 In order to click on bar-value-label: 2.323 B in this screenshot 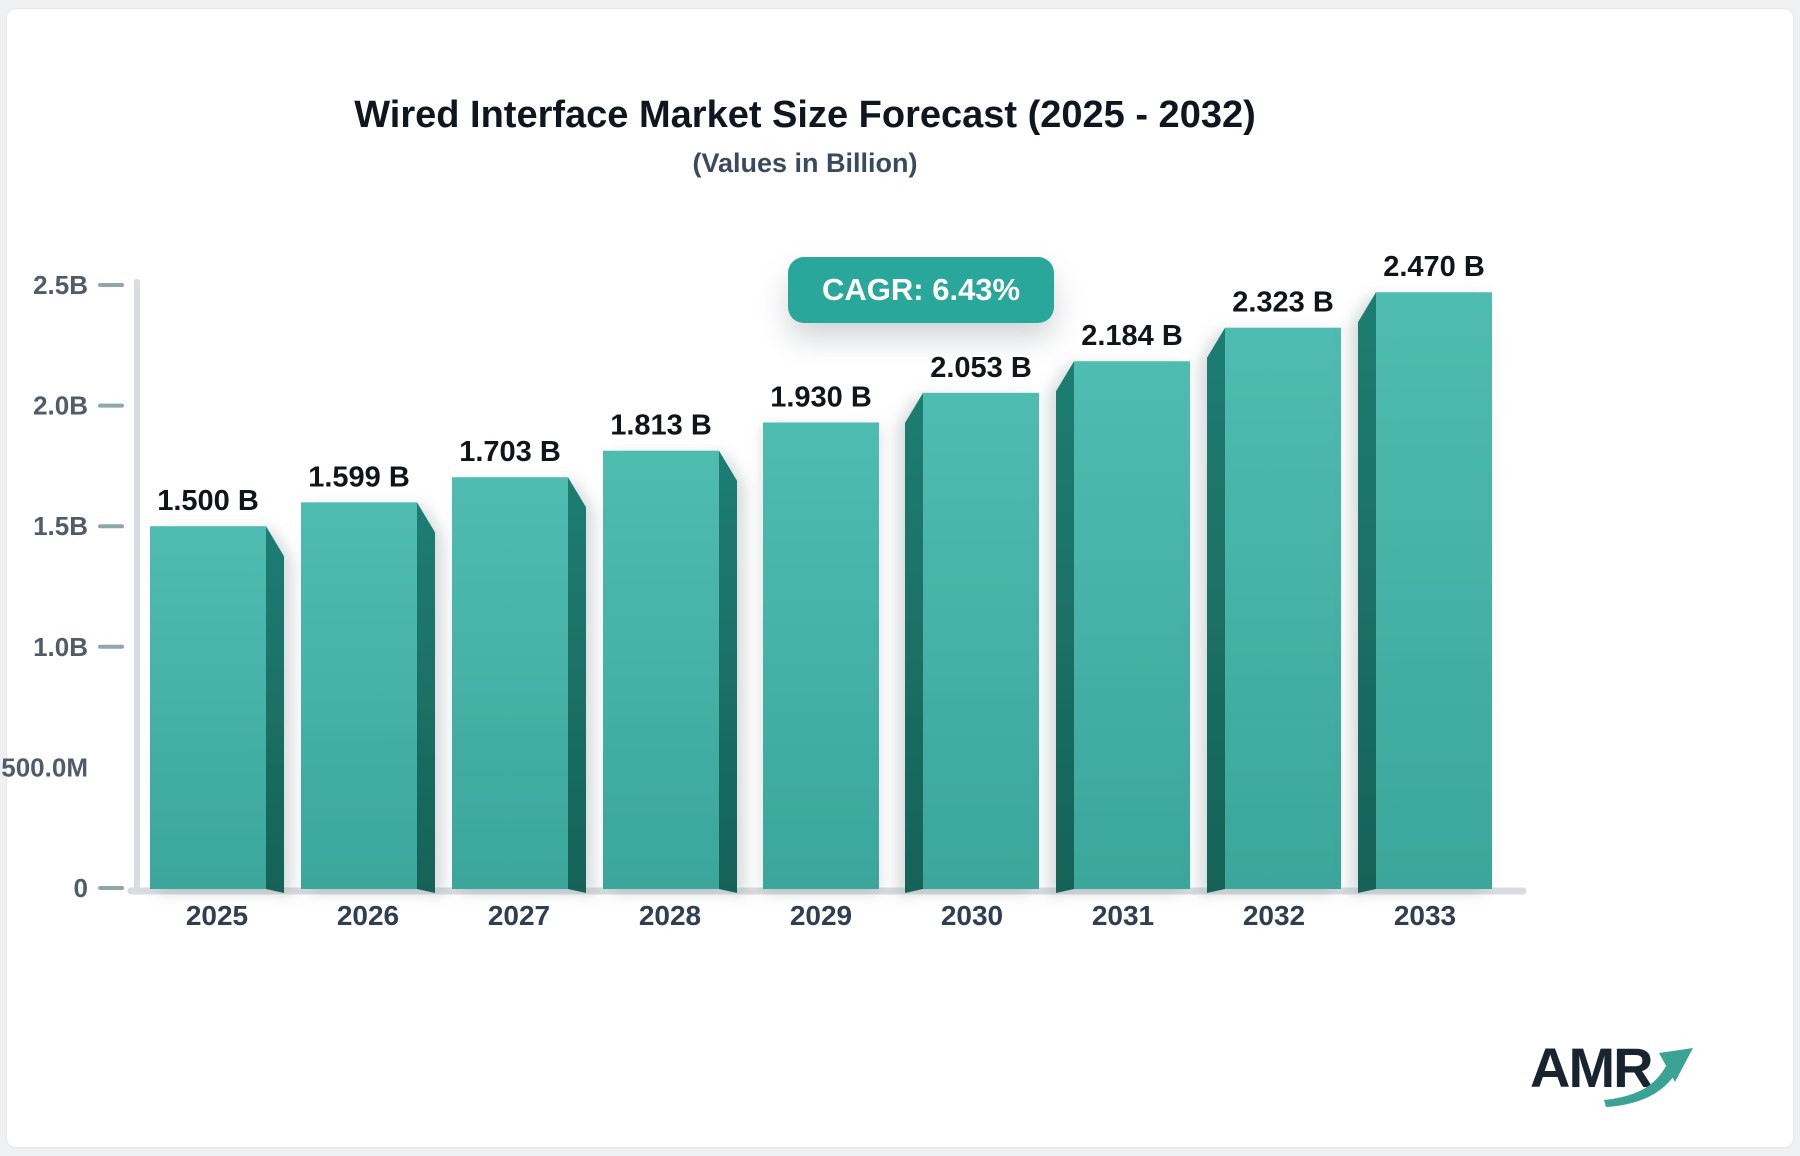, I will do `click(1283, 303)`.